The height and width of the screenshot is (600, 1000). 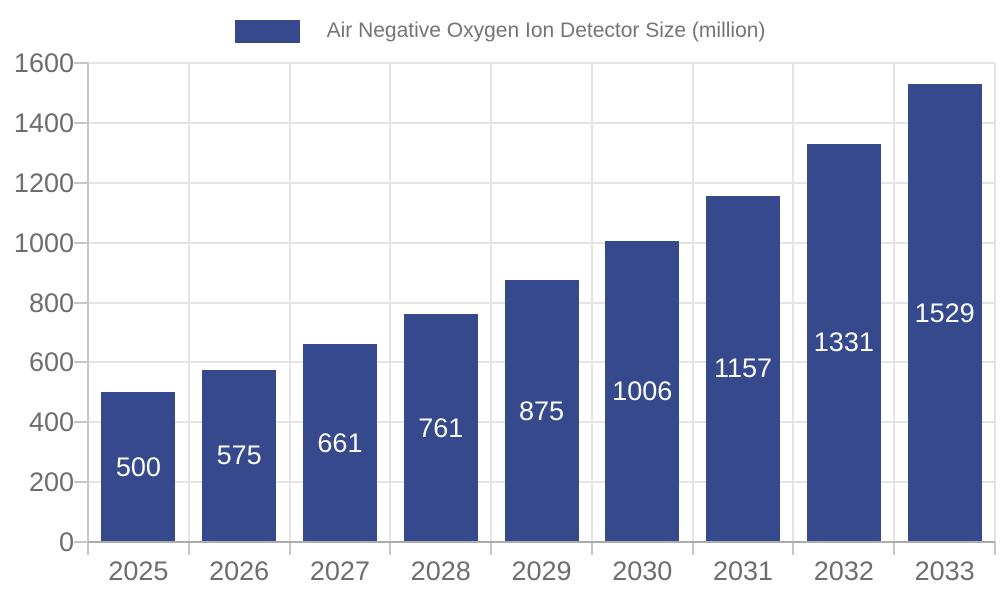 I want to click on bar-value-label: 1529, so click(x=944, y=312).